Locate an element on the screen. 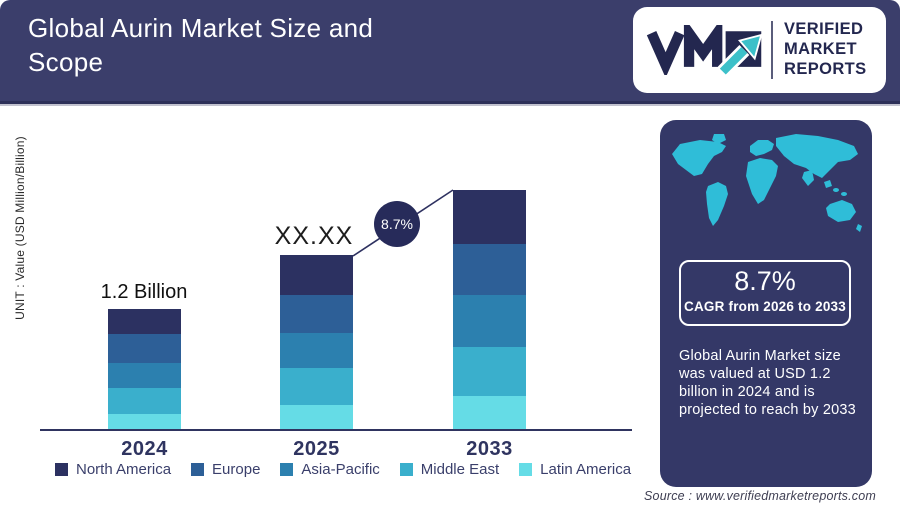  stacked-bar-2033 is located at coordinates (489, 310).